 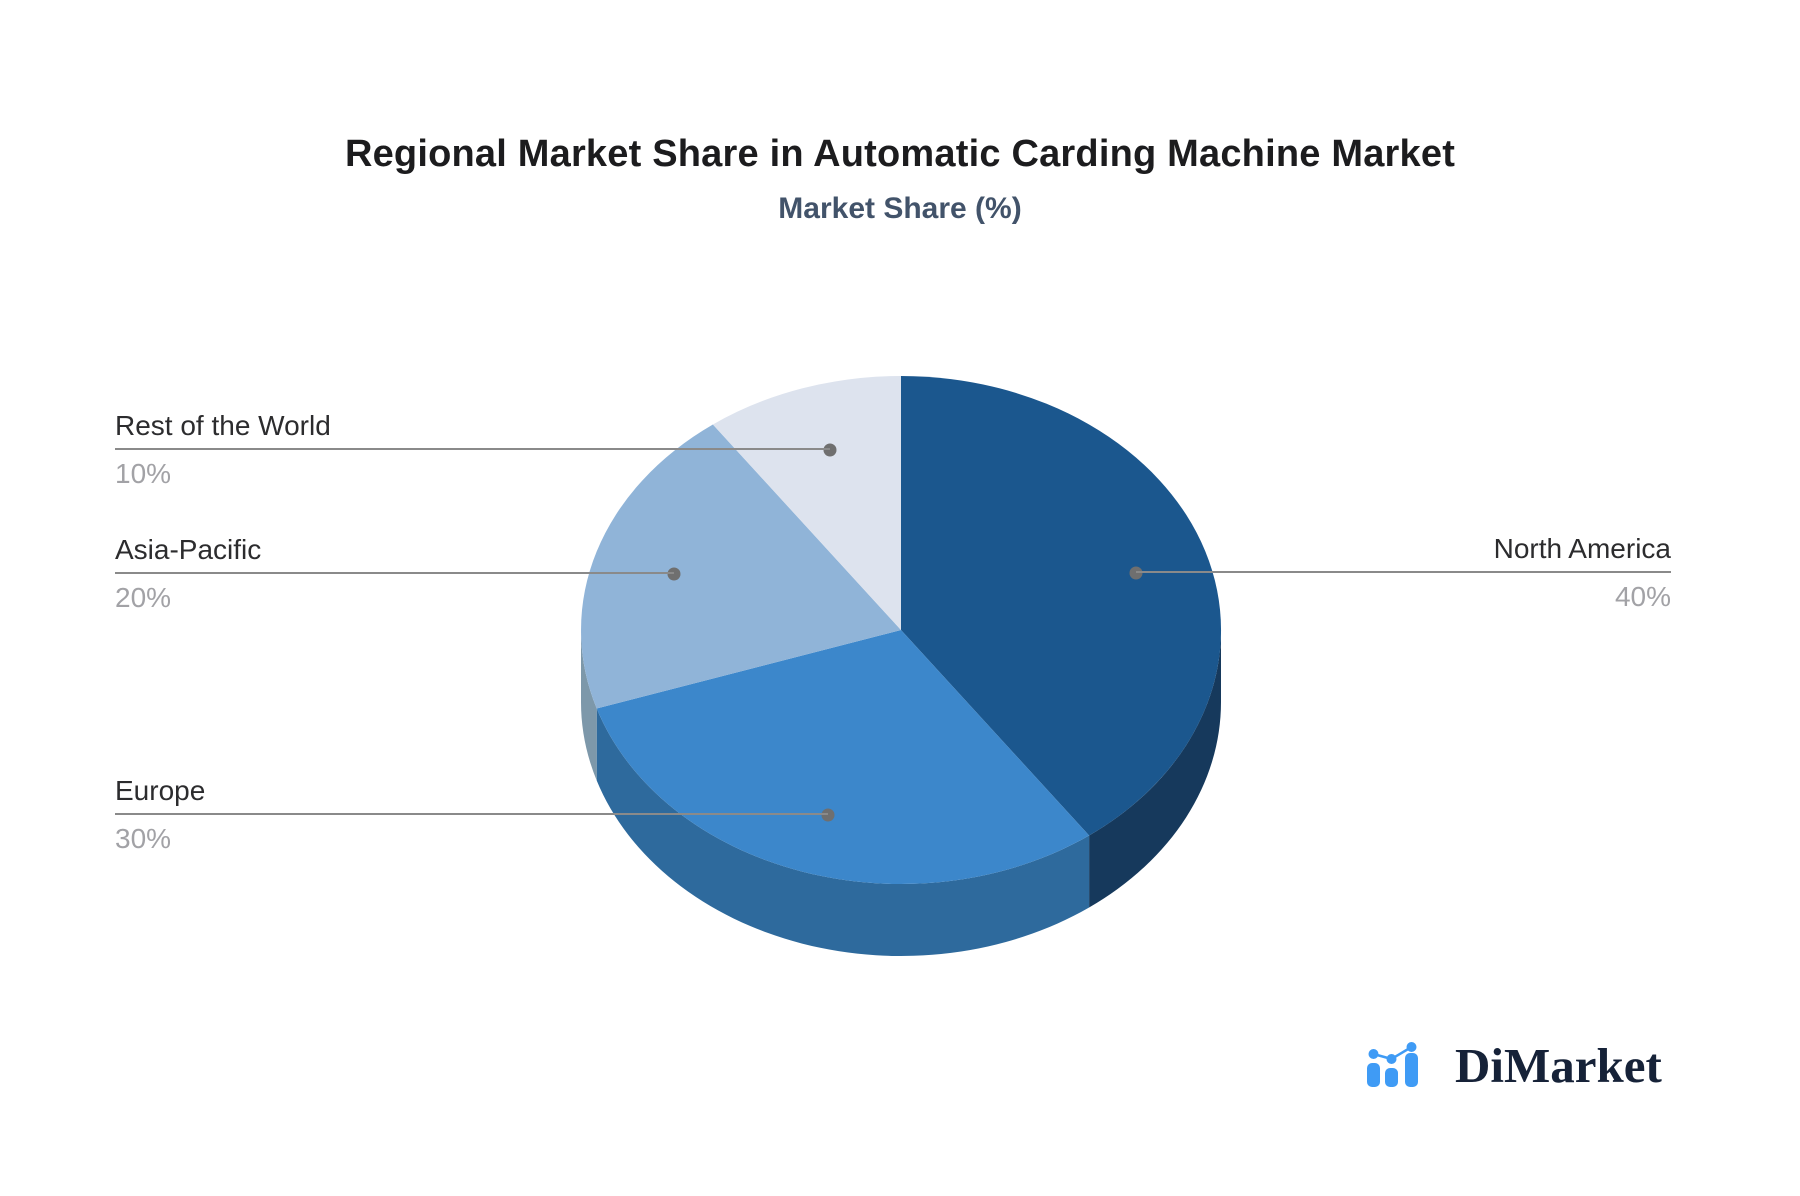 I want to click on dimarket-logo-icon, so click(x=1392, y=1064).